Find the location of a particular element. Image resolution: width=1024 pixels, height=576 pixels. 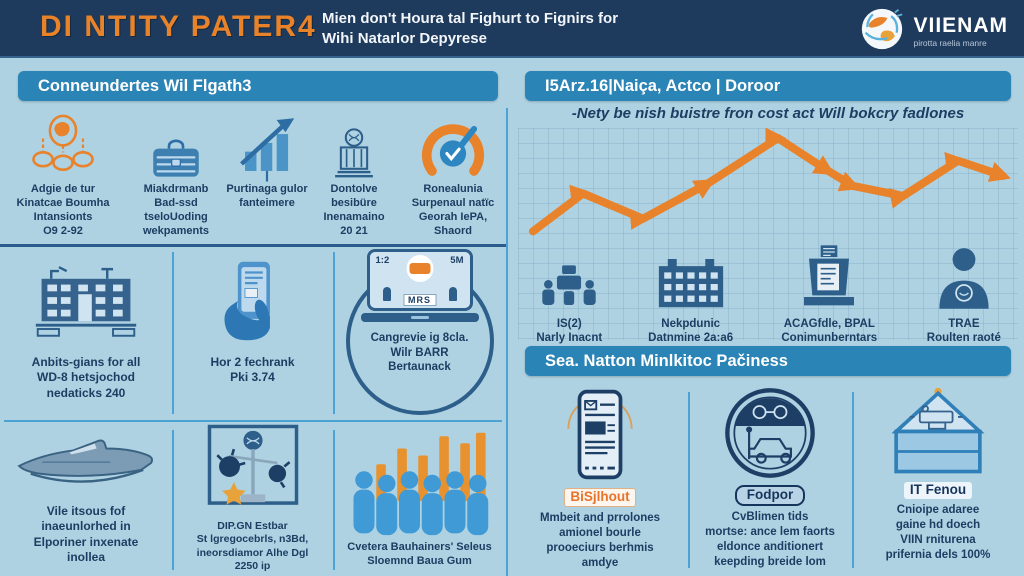

bar-chart-arrow-icon is located at coordinates (267, 144).